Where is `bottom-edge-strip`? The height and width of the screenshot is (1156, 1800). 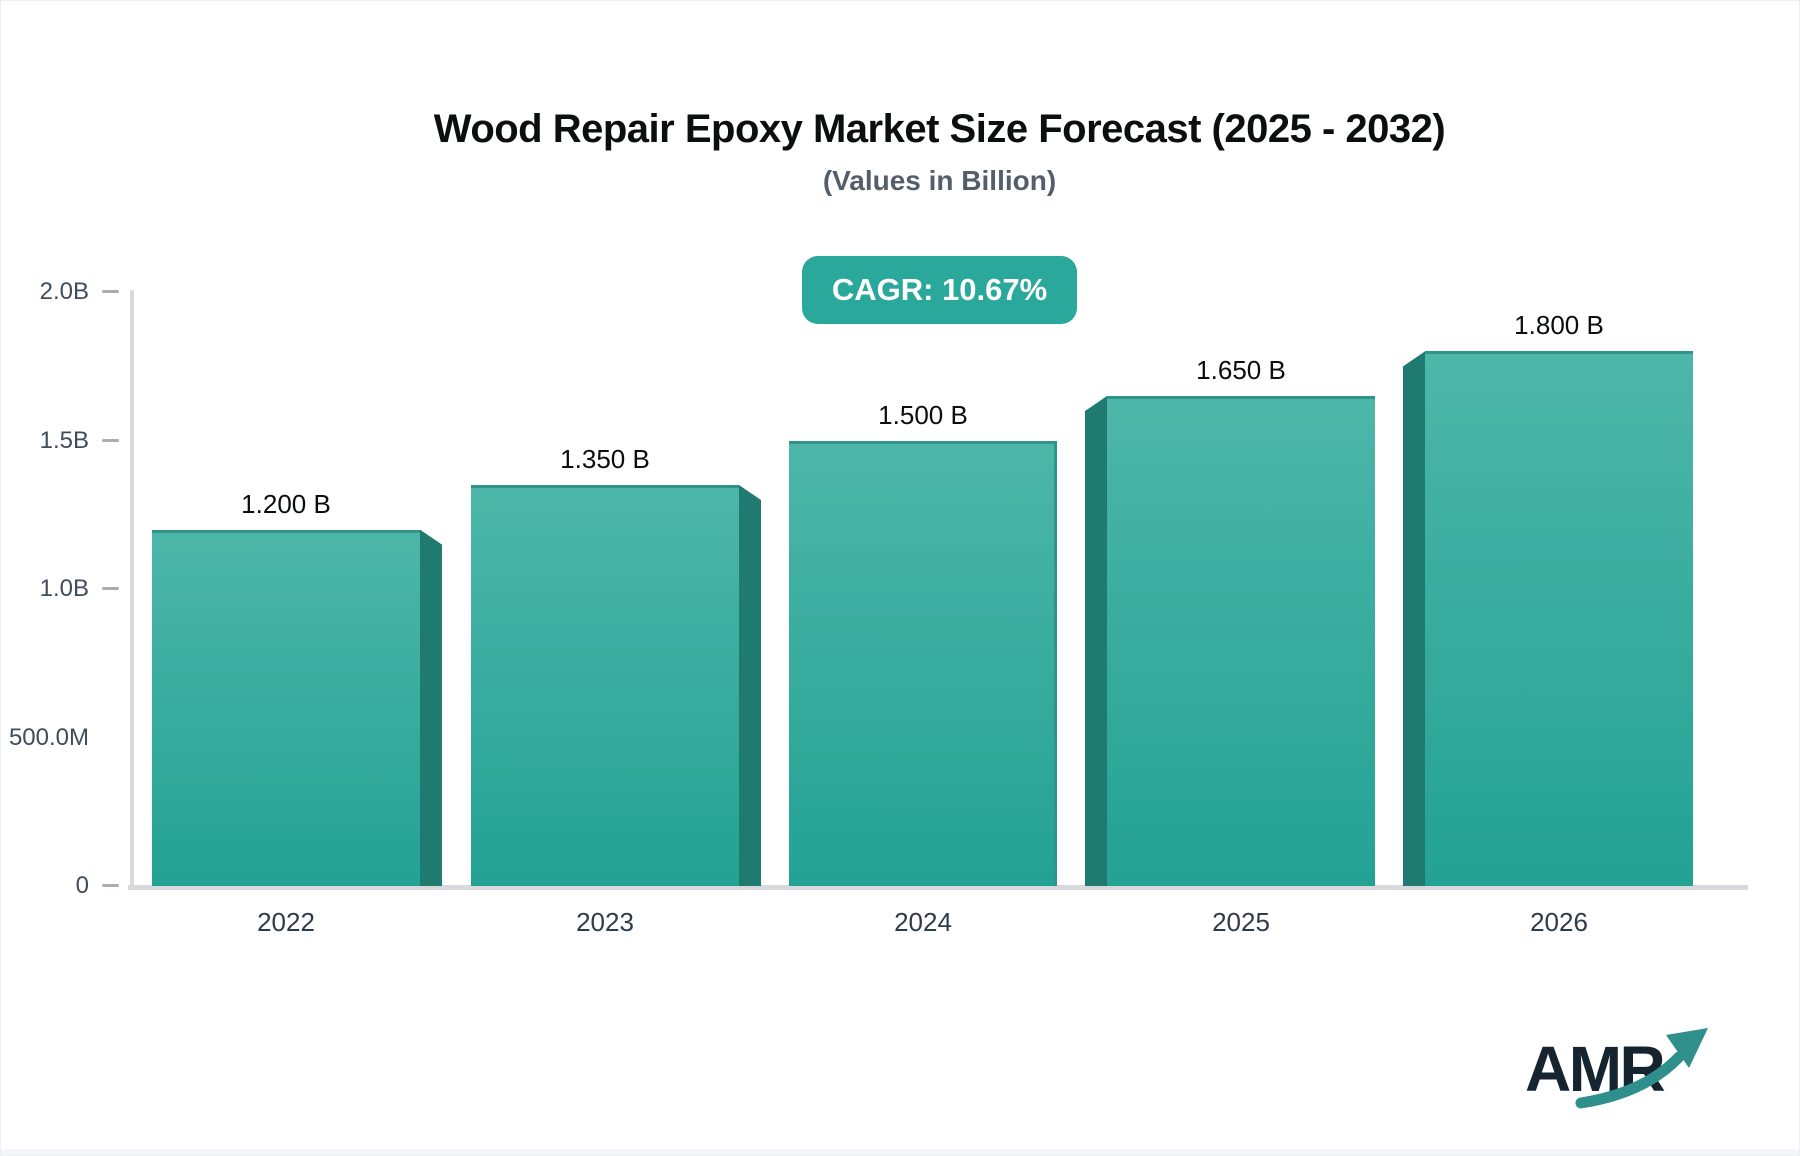 bottom-edge-strip is located at coordinates (900, 1152).